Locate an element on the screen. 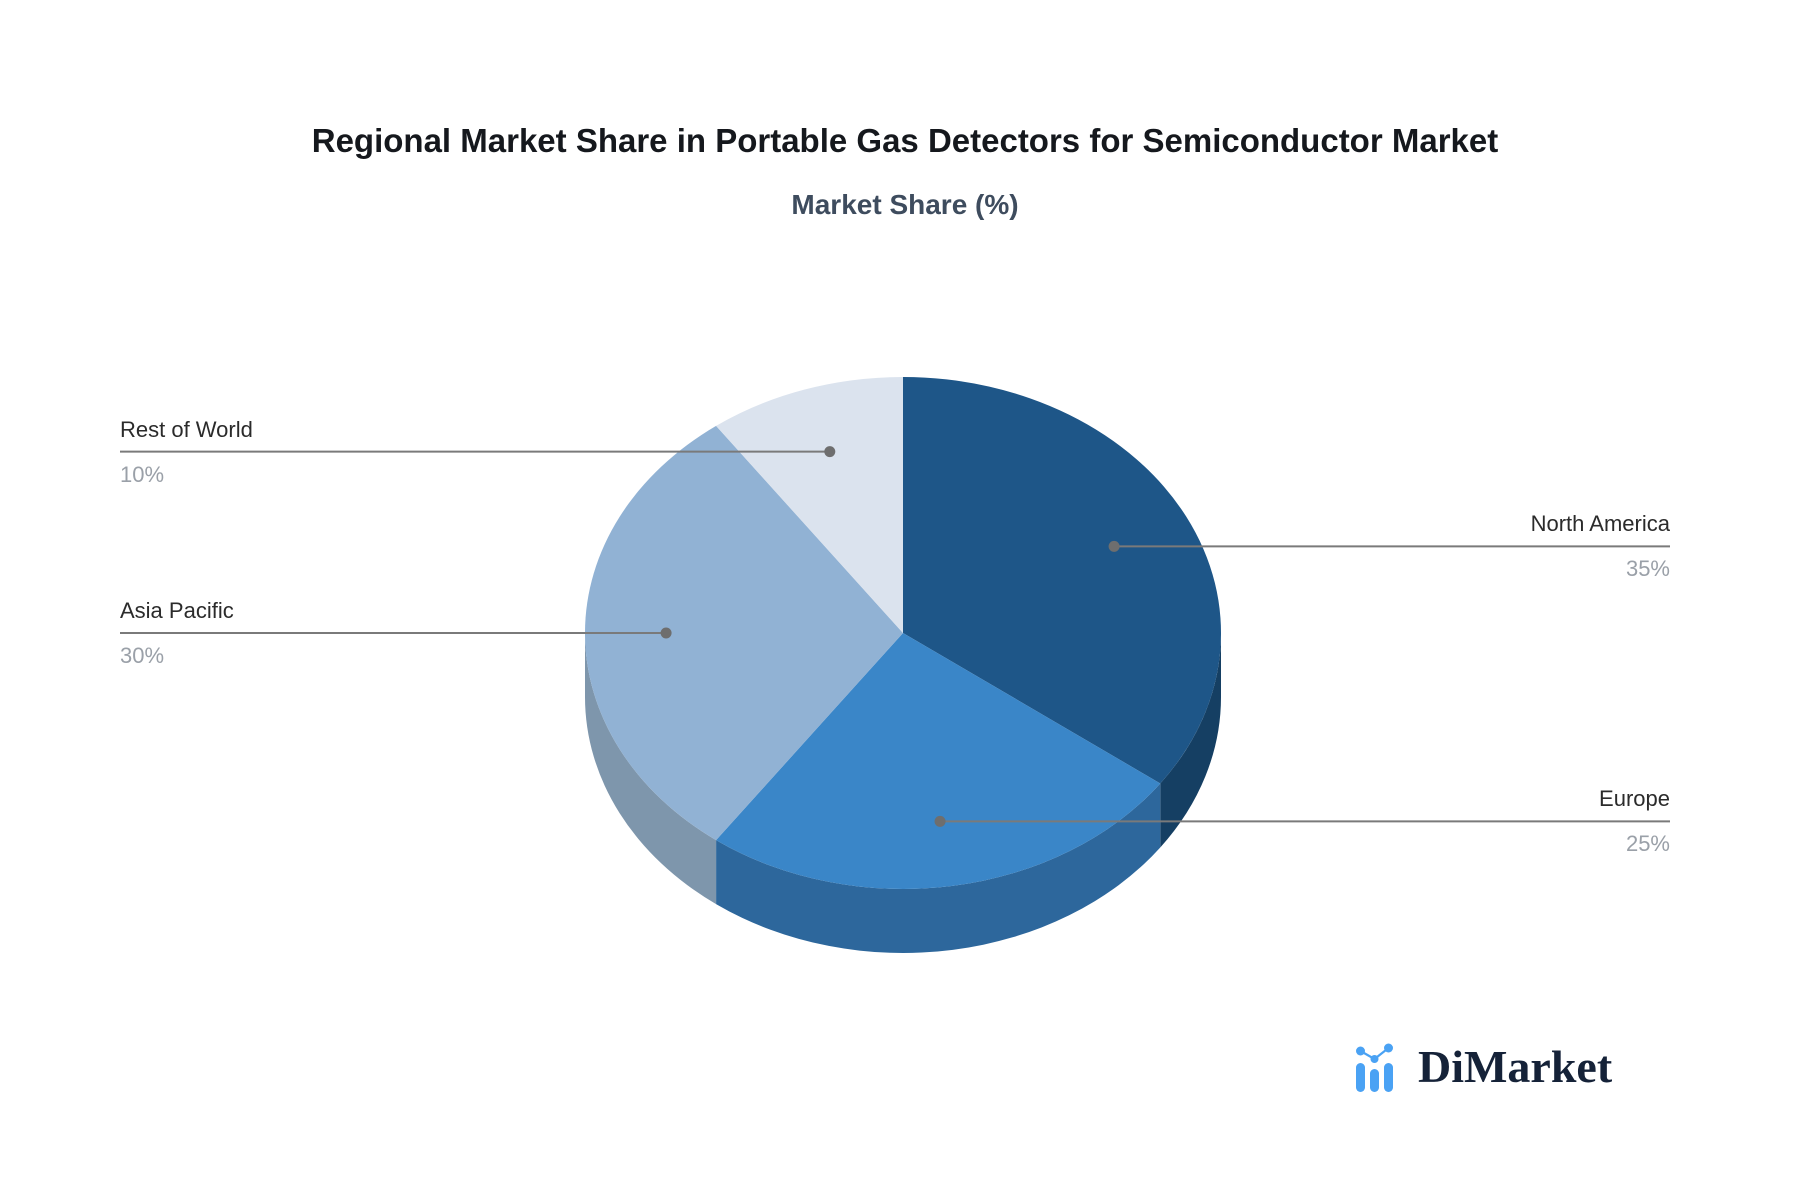  pie-slice-rest-of-world is located at coordinates (809, 505).